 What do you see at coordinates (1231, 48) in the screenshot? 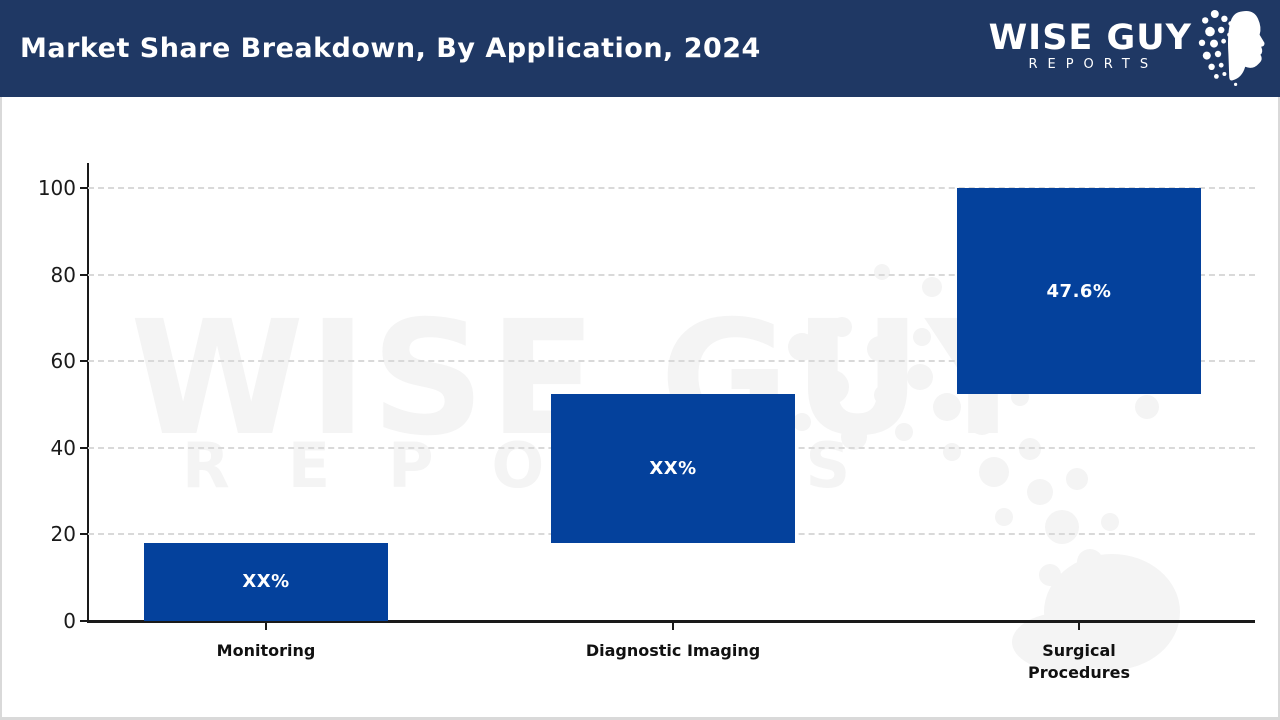
I see `logo-face-icon` at bounding box center [1231, 48].